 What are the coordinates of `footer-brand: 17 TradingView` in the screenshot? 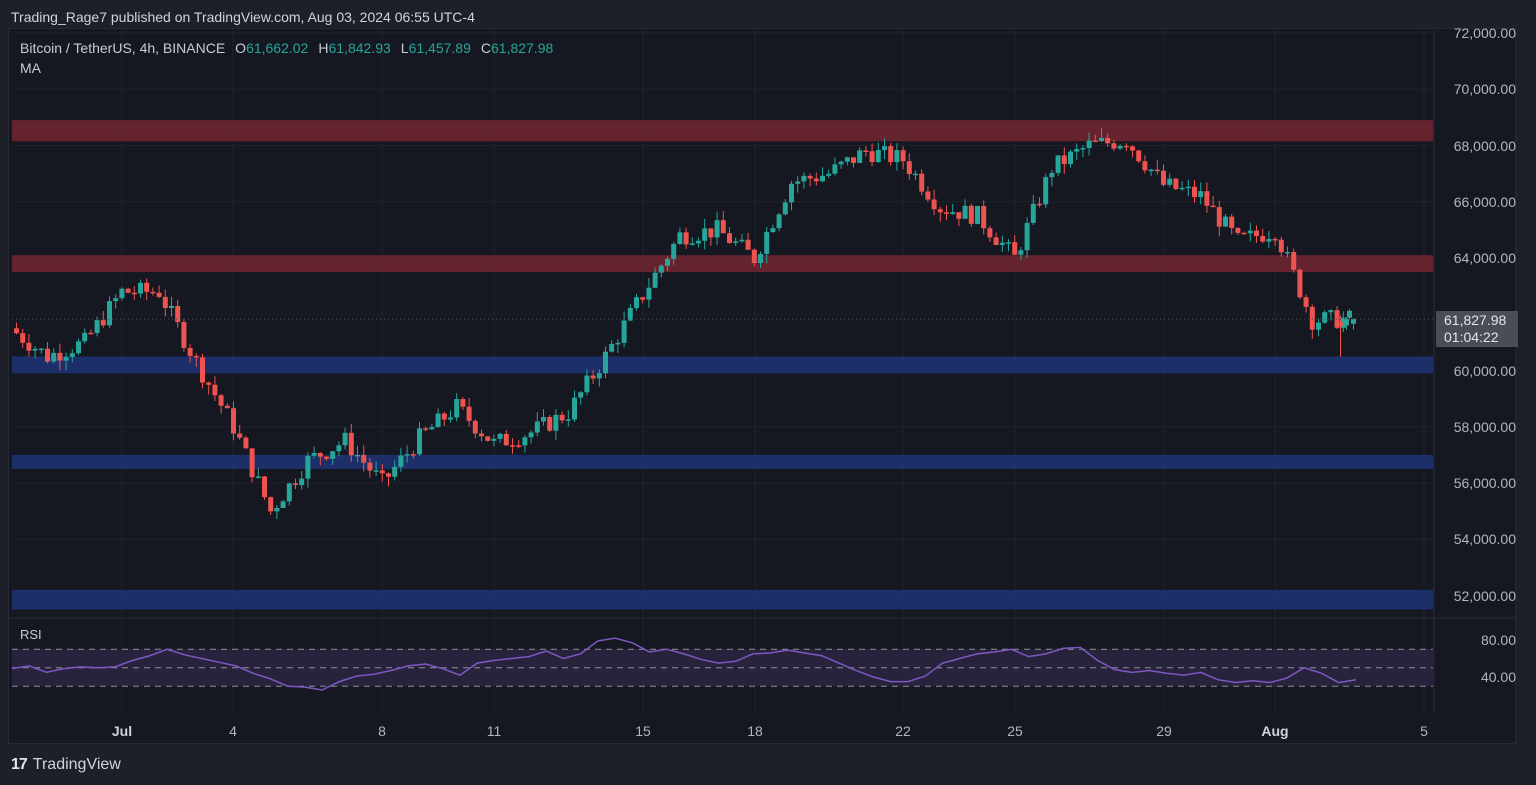 It's located at (66, 765).